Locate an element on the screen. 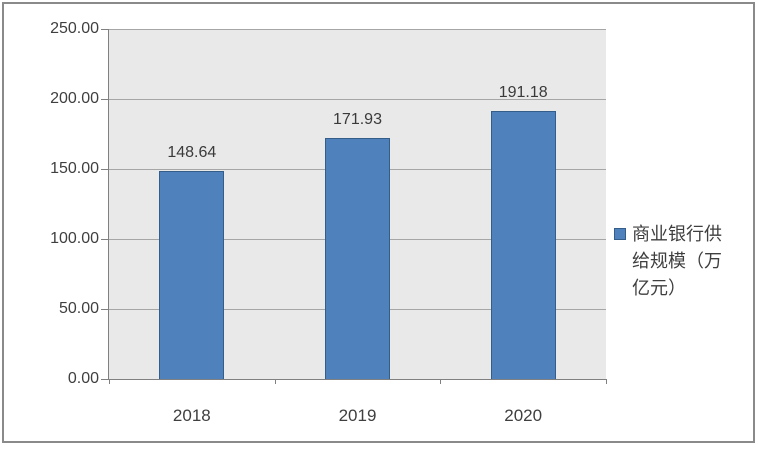 The height and width of the screenshot is (451, 758). legend-label-line: 给规模（万 is located at coordinates (677, 261).